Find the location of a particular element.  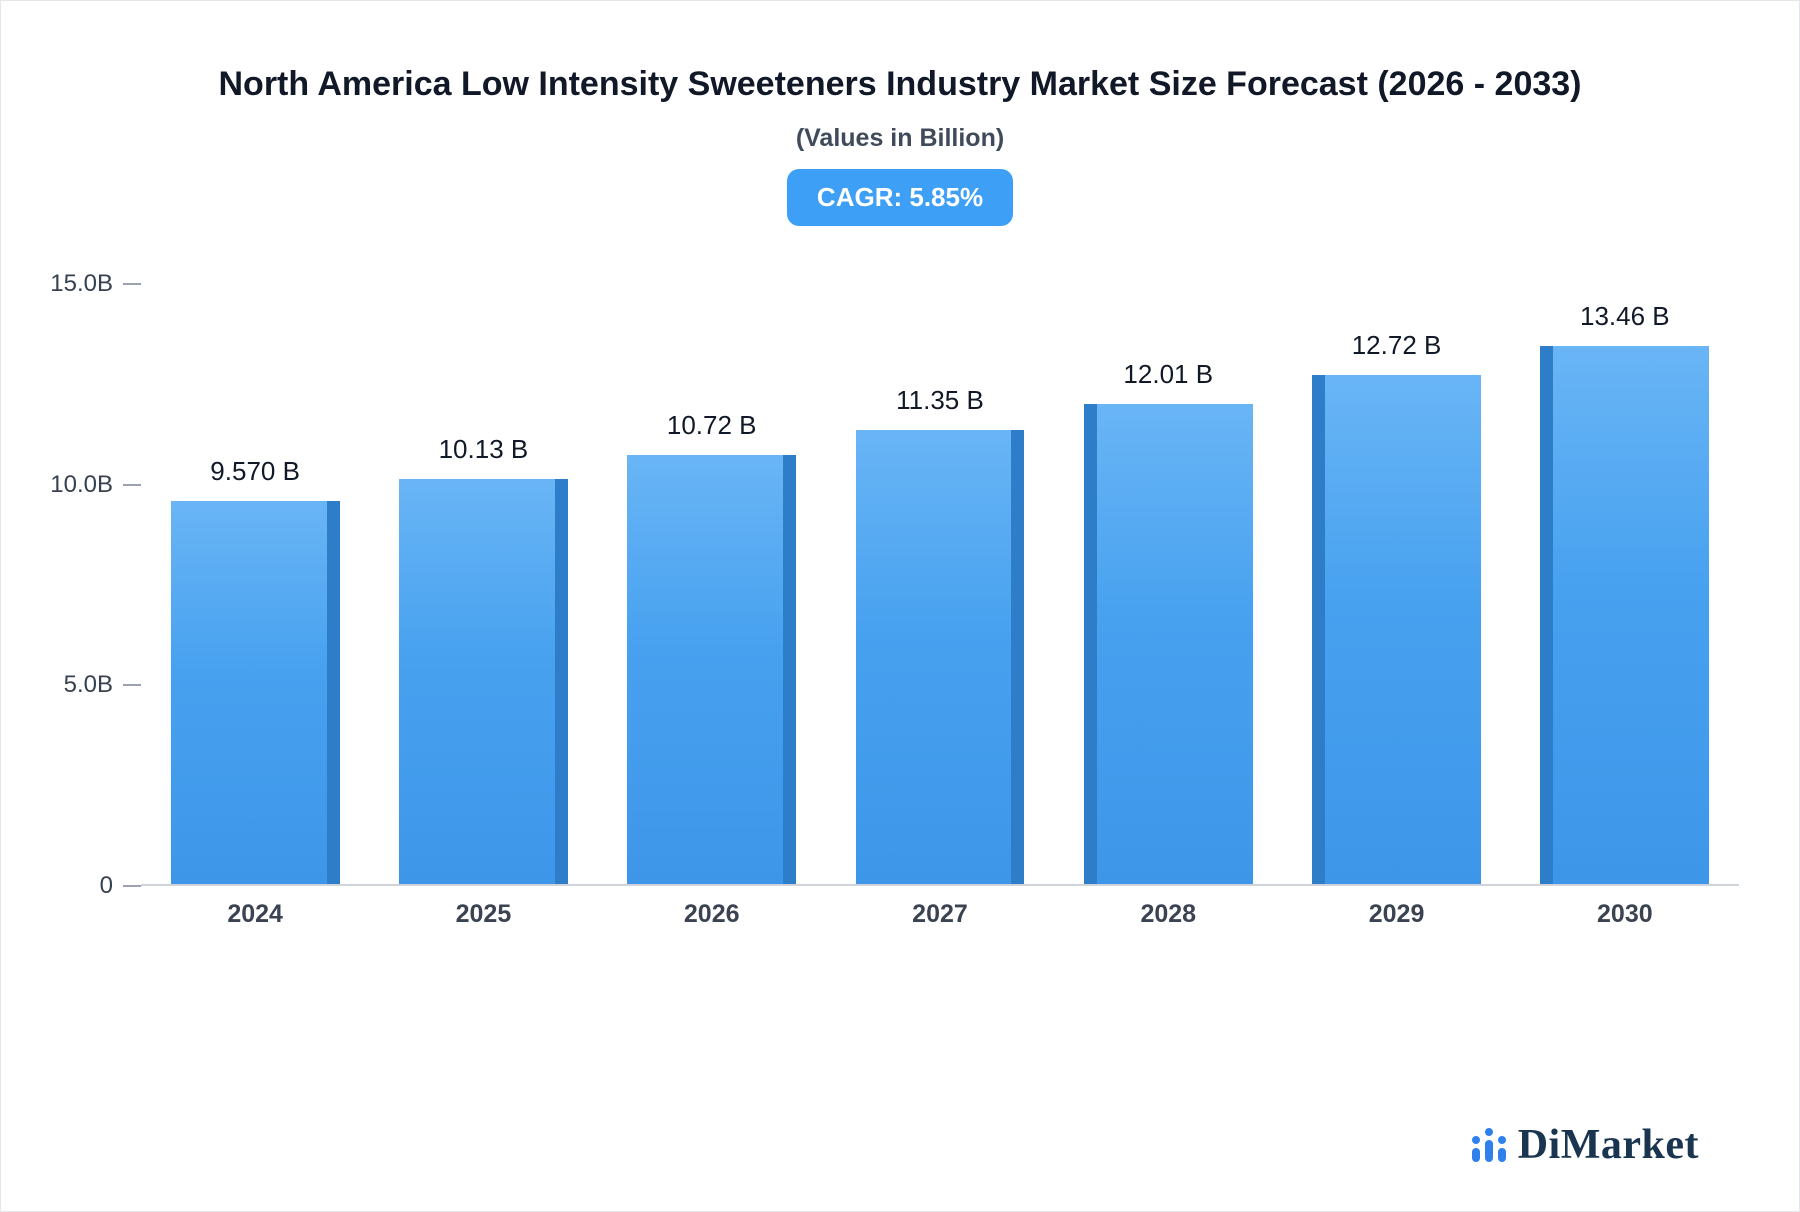

brand-name: DiMarket is located at coordinates (1608, 1145).